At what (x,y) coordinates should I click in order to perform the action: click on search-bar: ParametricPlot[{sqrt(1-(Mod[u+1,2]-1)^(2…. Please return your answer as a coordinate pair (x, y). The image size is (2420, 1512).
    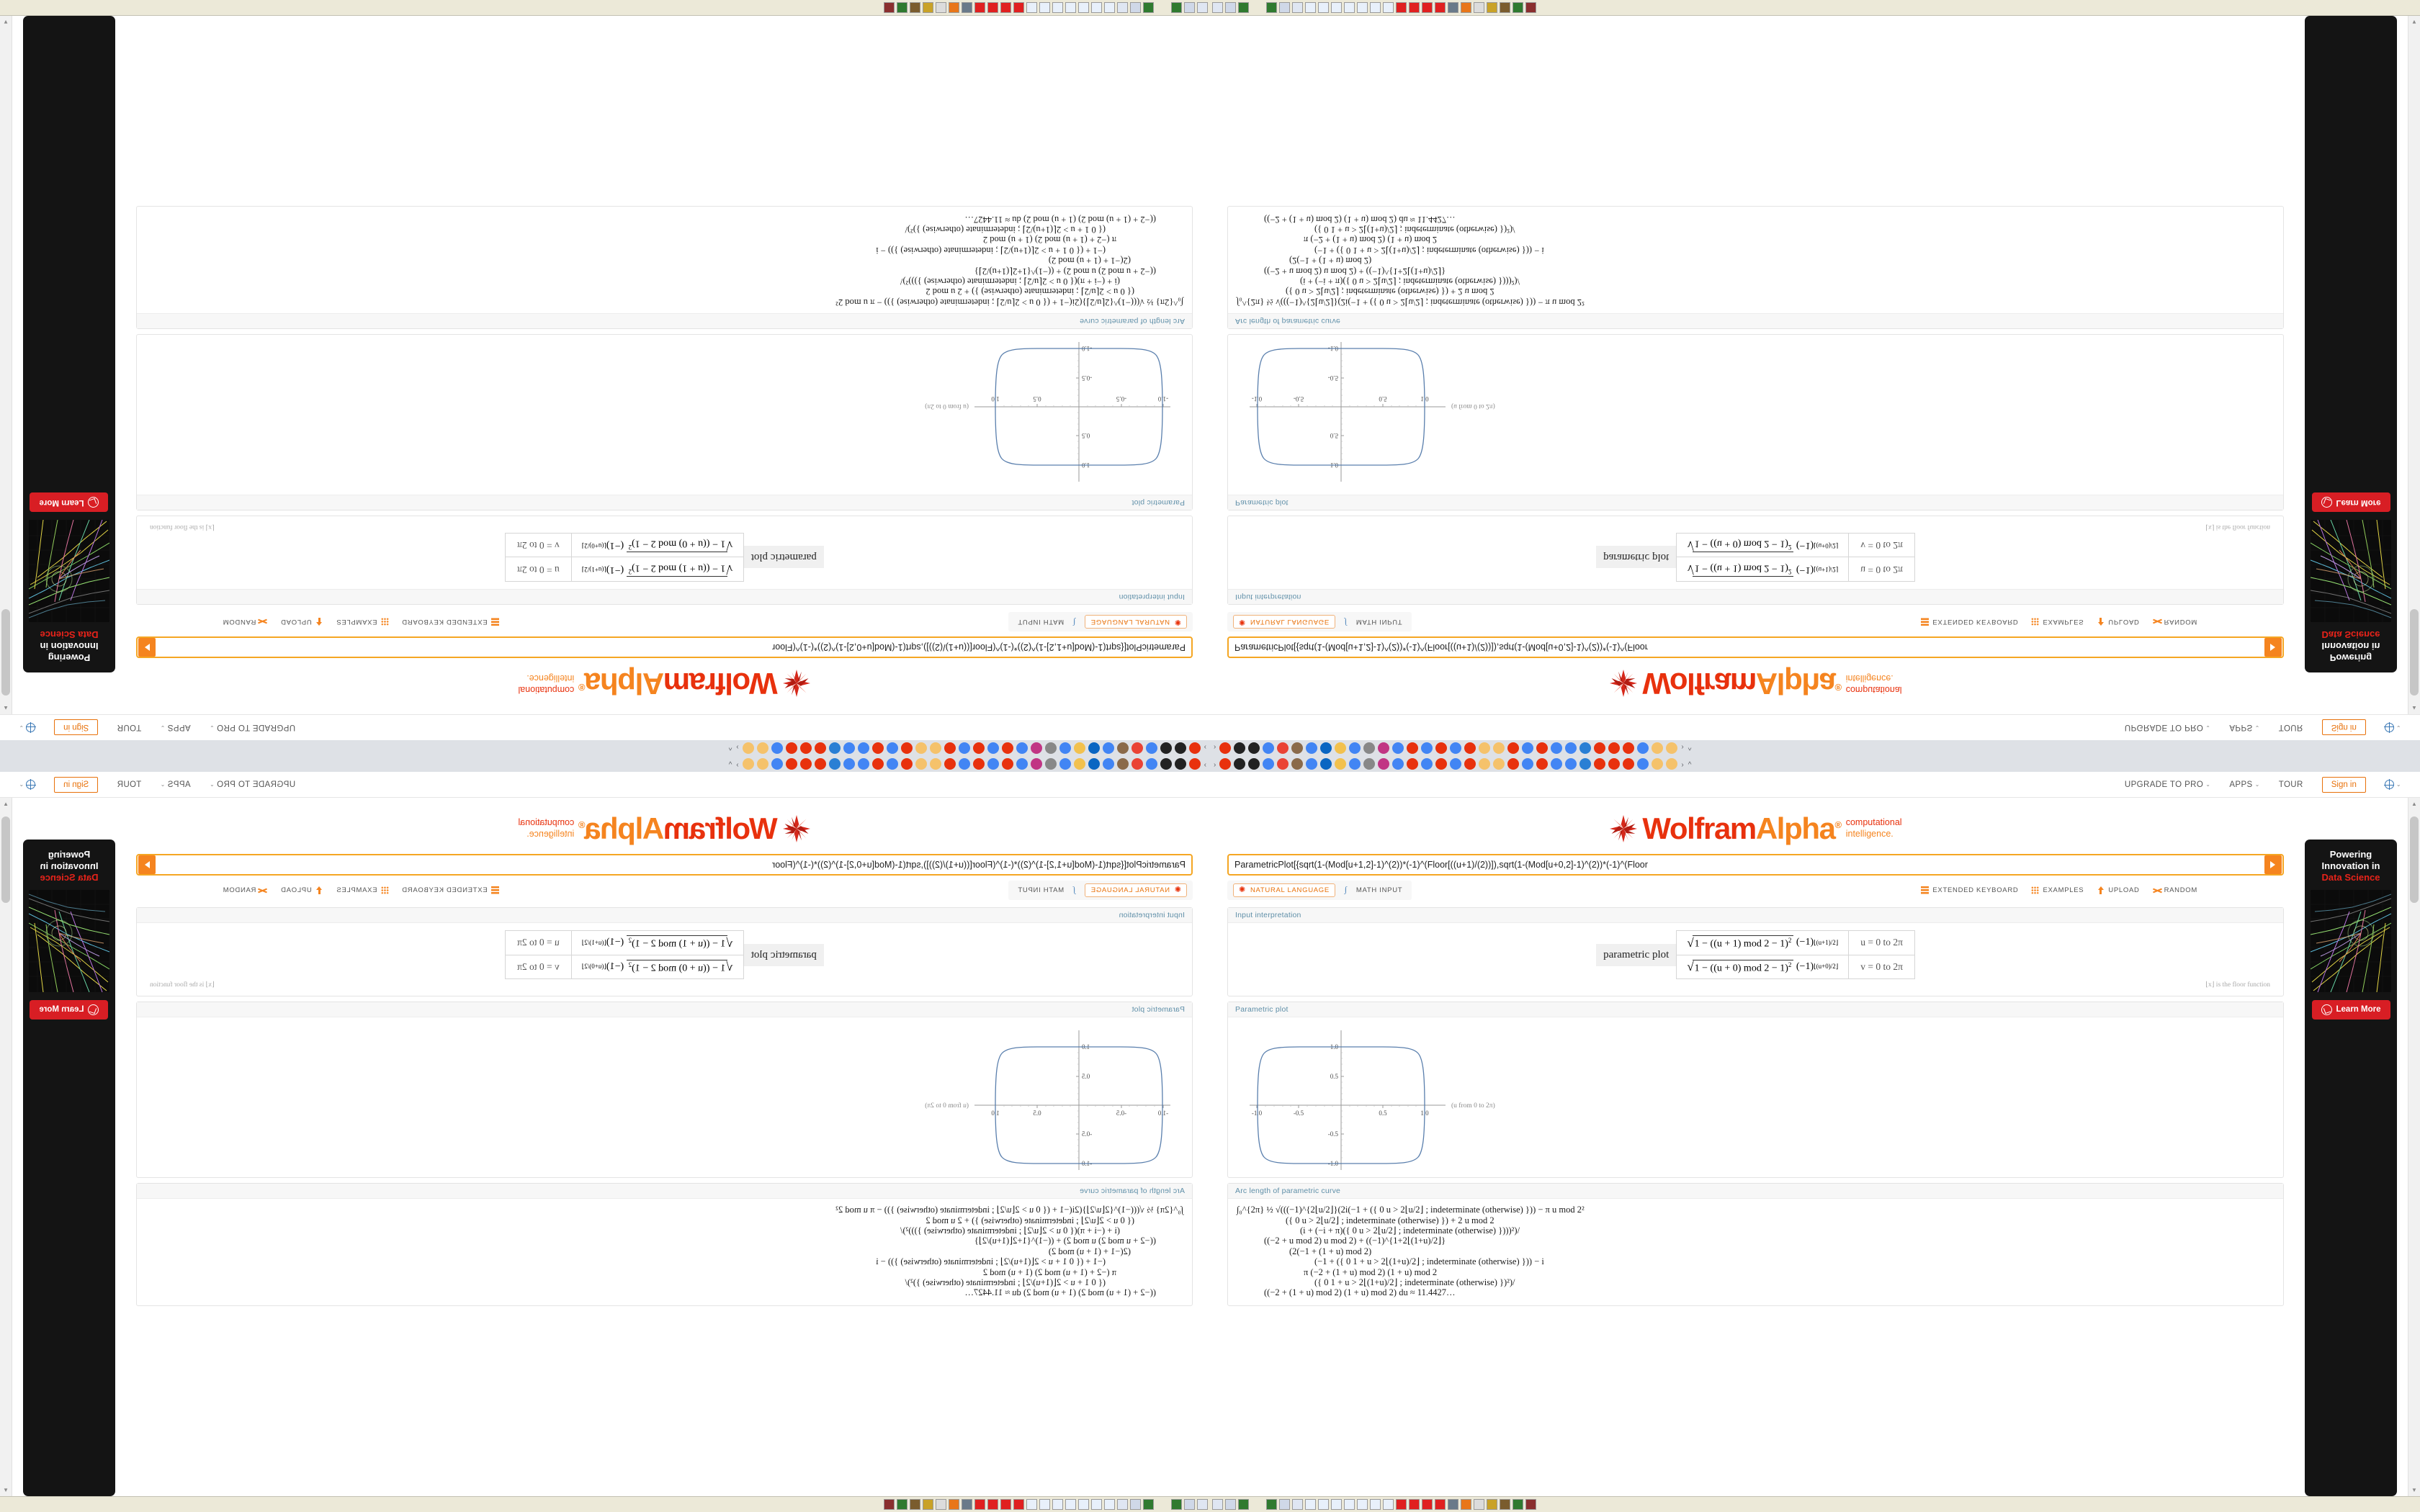
    Looking at the image, I should click on (1755, 865).